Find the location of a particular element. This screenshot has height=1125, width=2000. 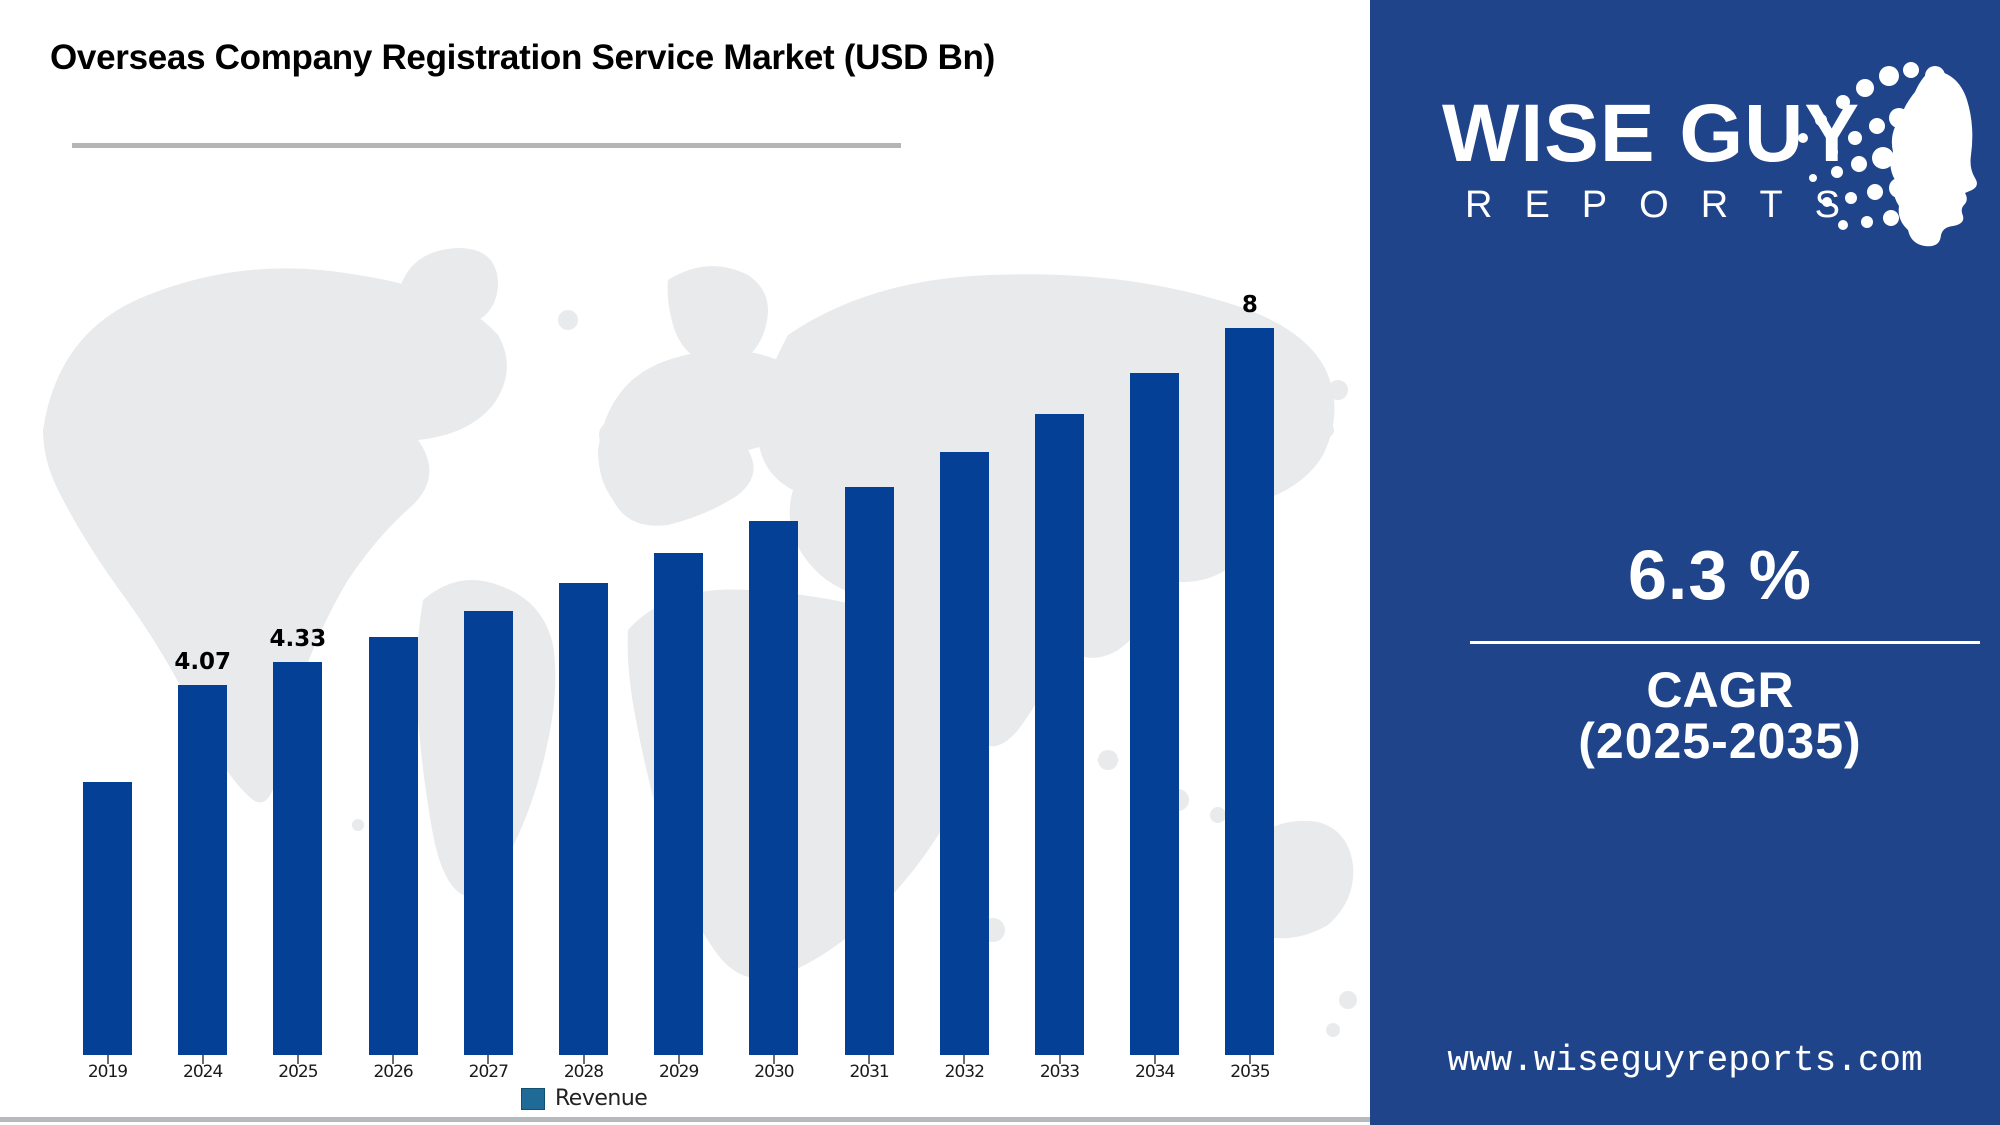

website-url: www.wiseguyreports.com is located at coordinates (1685, 1060).